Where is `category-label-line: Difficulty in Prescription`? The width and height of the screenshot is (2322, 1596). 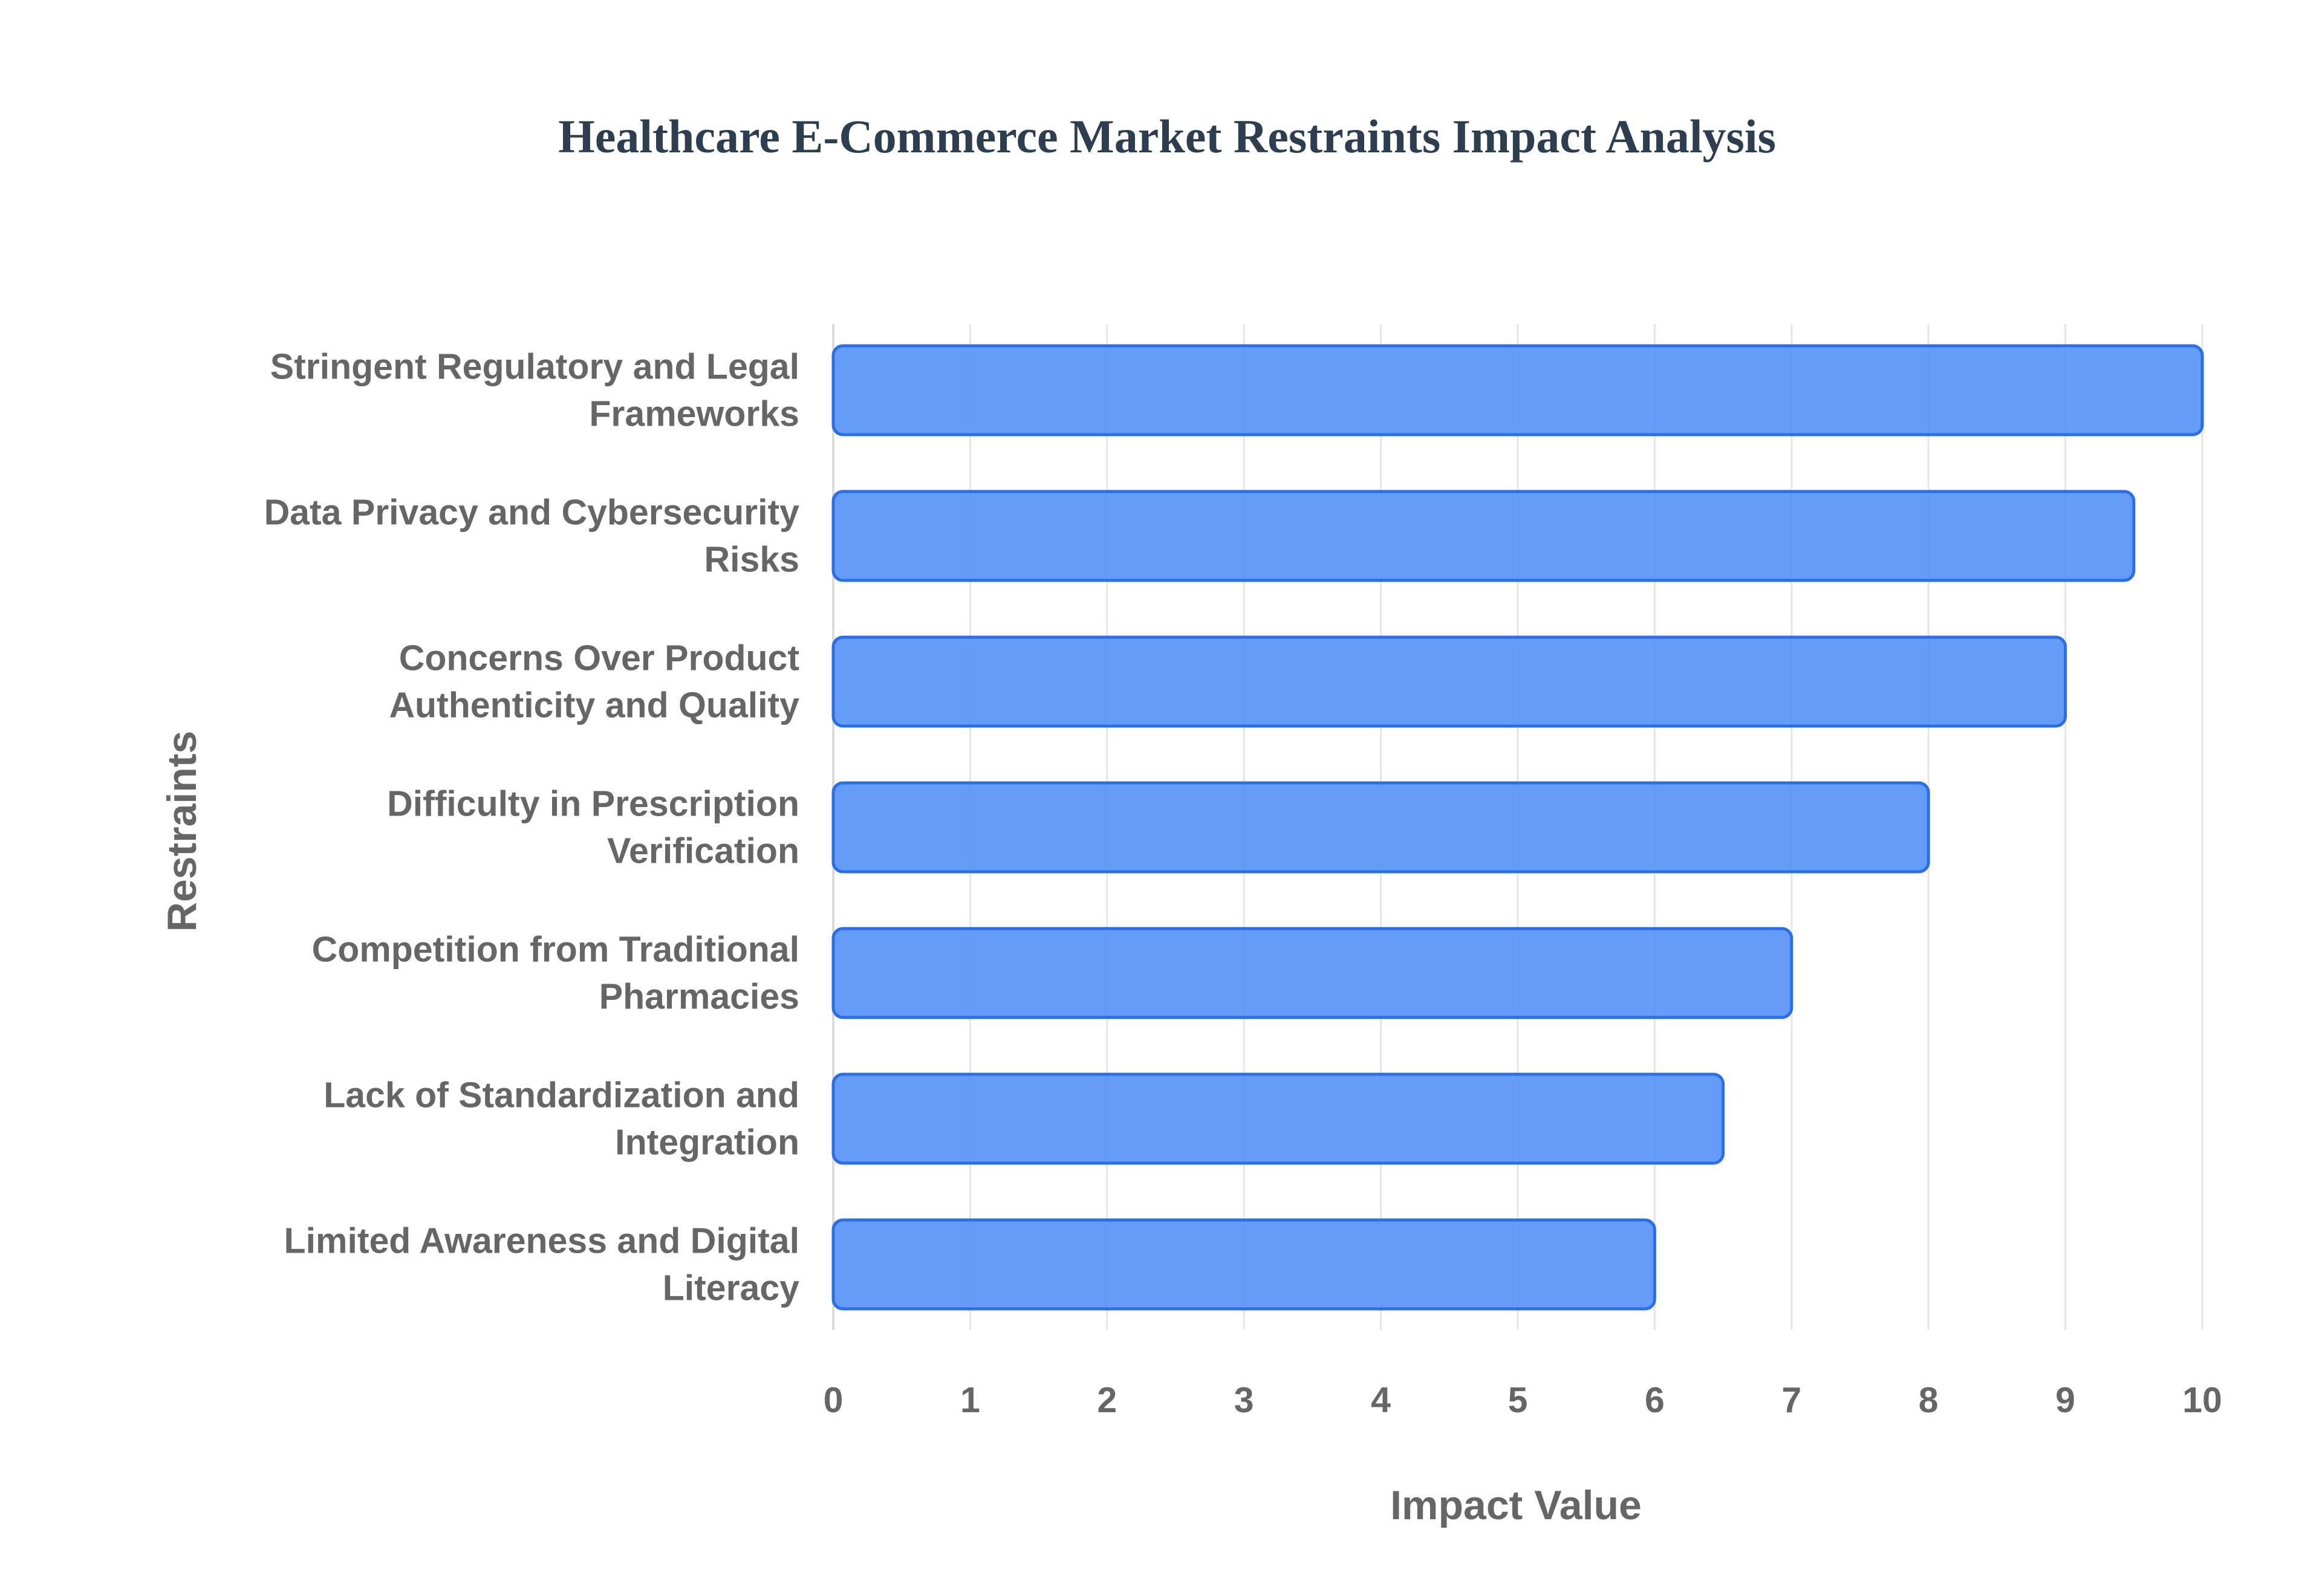
category-label-line: Difficulty in Prescription is located at coordinates (593, 804).